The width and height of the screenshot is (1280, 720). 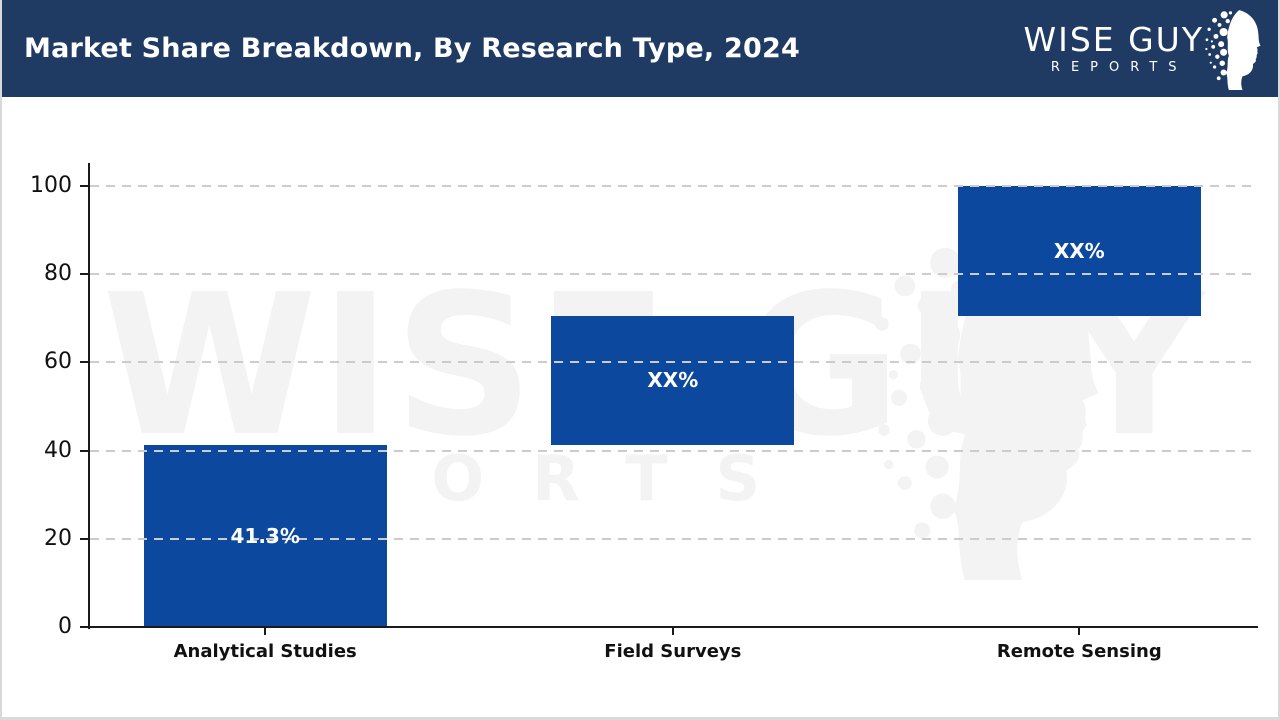 What do you see at coordinates (982, 411) in the screenshot?
I see `watermark-face-icon` at bounding box center [982, 411].